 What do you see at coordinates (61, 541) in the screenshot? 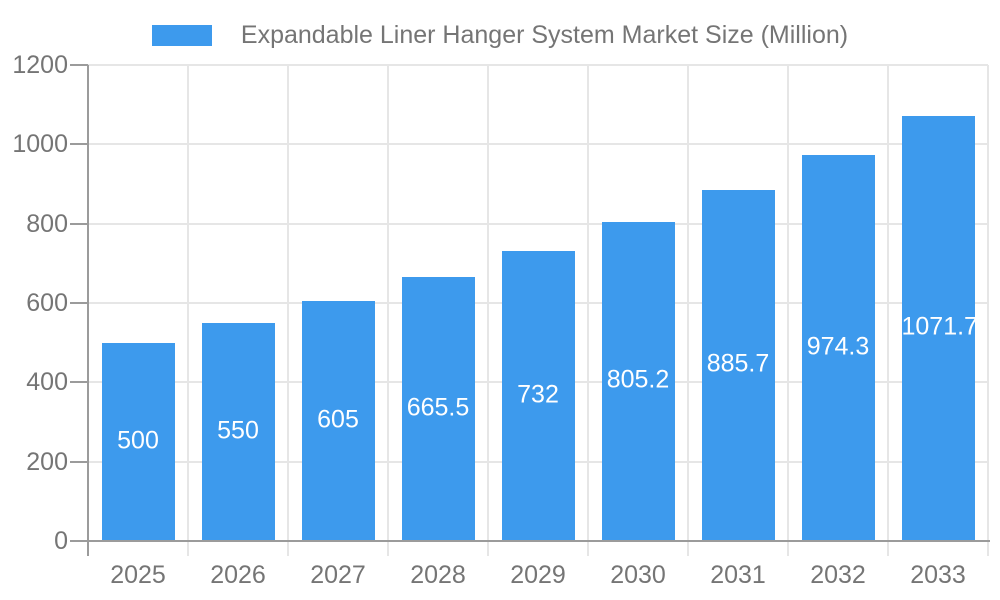
I see `y-axis-tick-label: 0` at bounding box center [61, 541].